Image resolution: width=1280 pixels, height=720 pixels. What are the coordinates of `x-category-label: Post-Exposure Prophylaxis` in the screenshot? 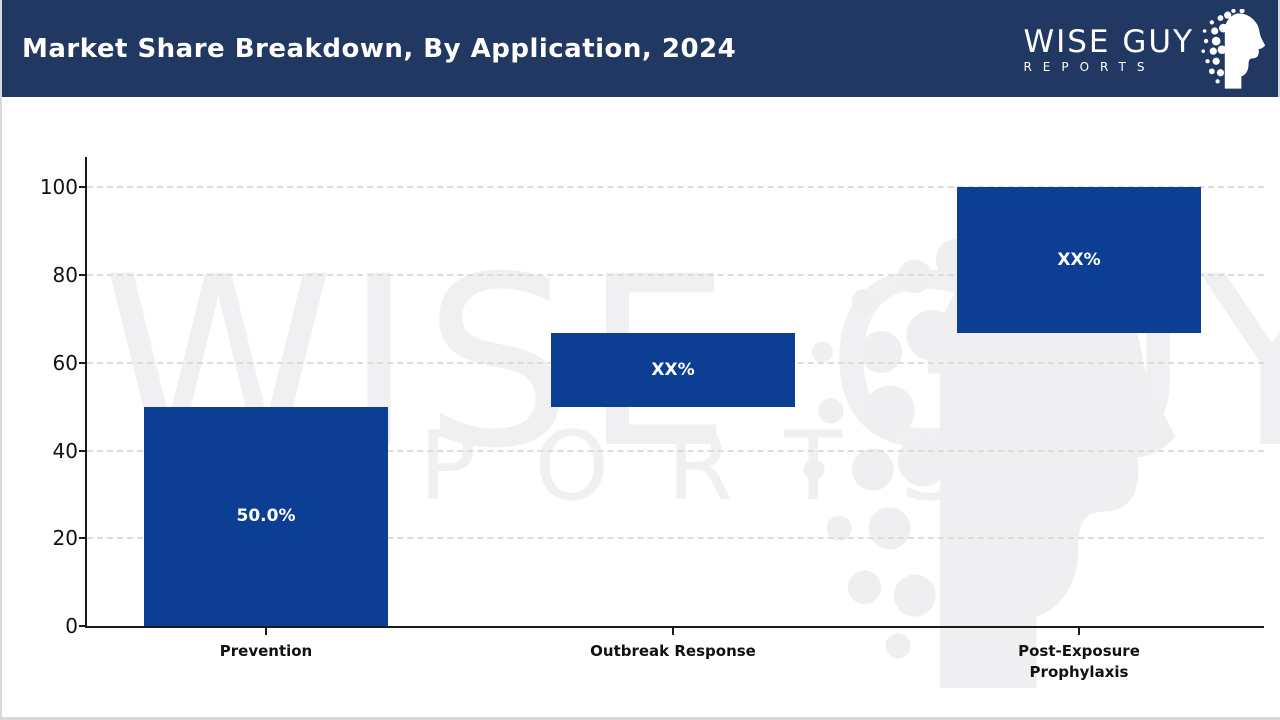 It's located at (1079, 661).